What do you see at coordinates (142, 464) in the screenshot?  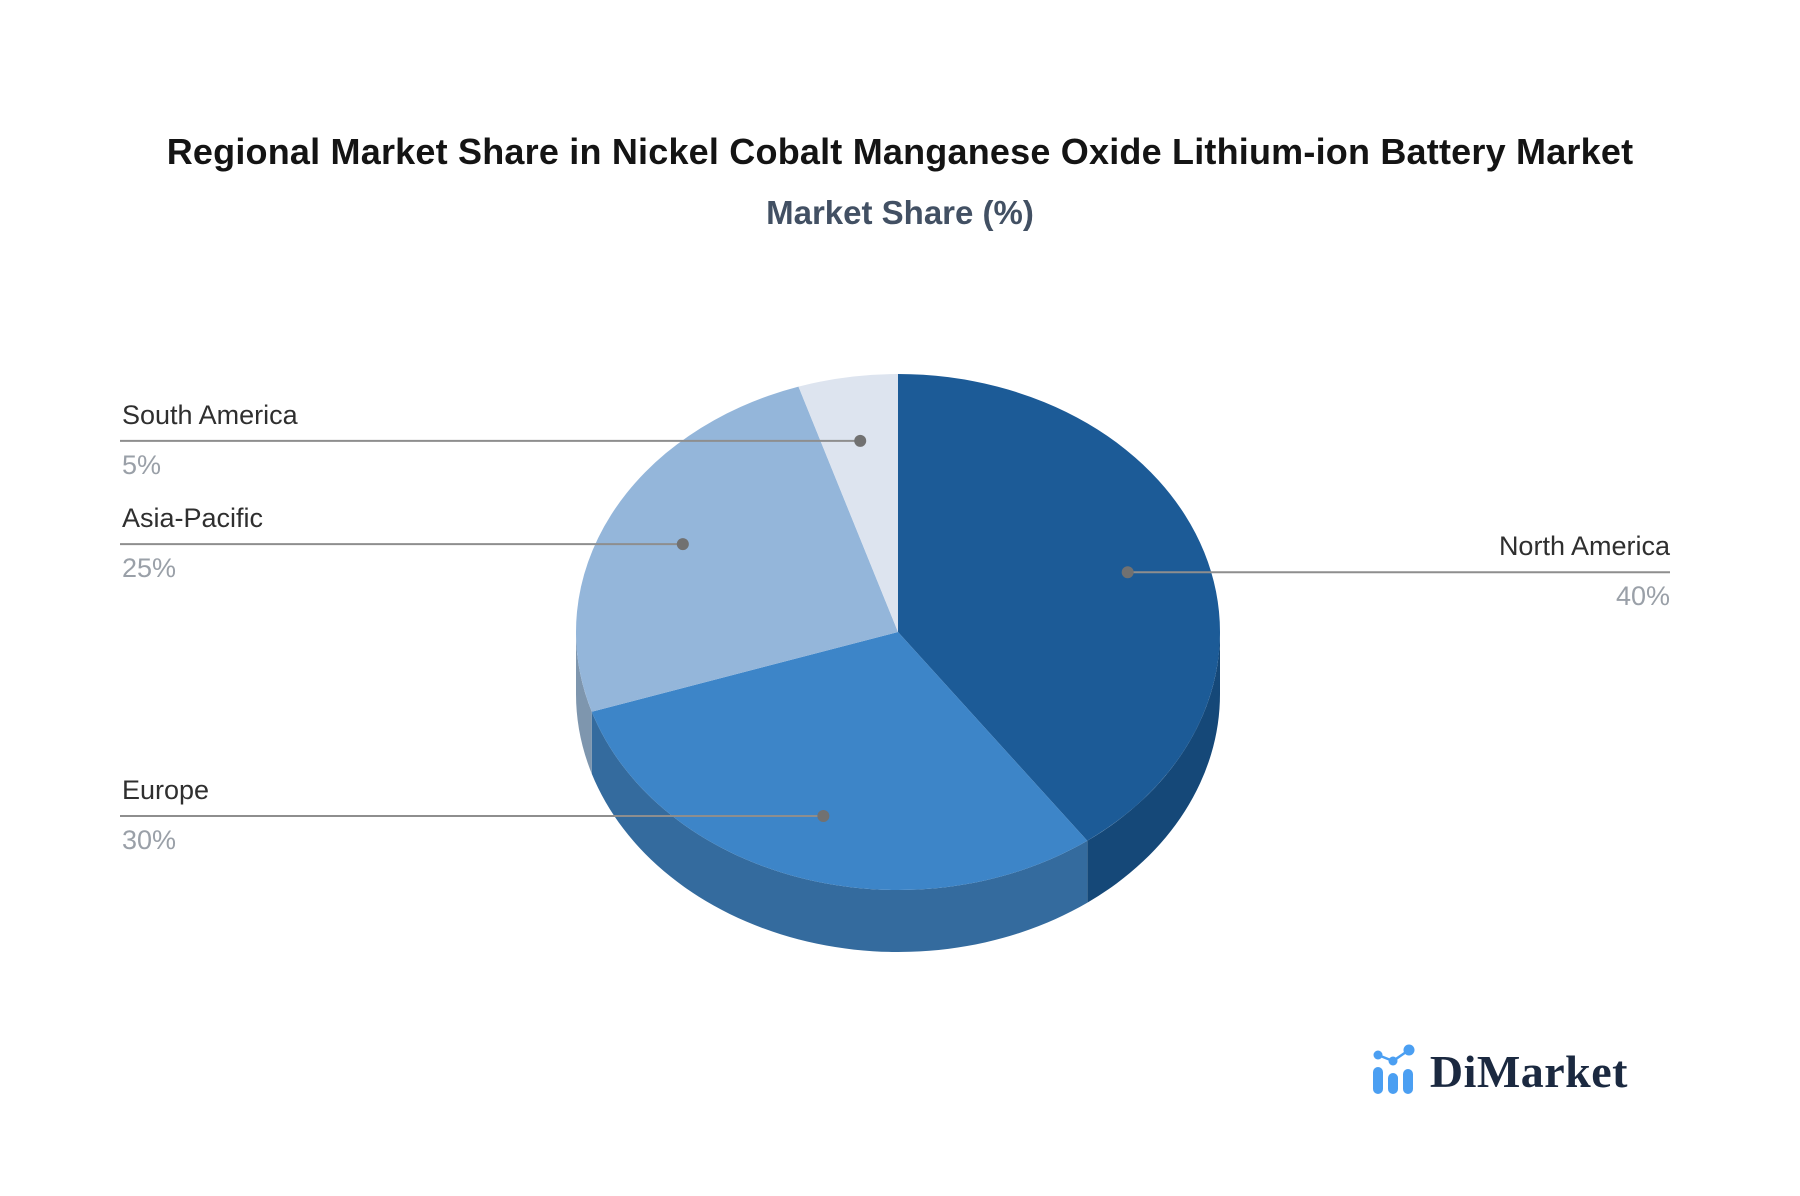 I see `slice-percentage-south-america: 5%` at bounding box center [142, 464].